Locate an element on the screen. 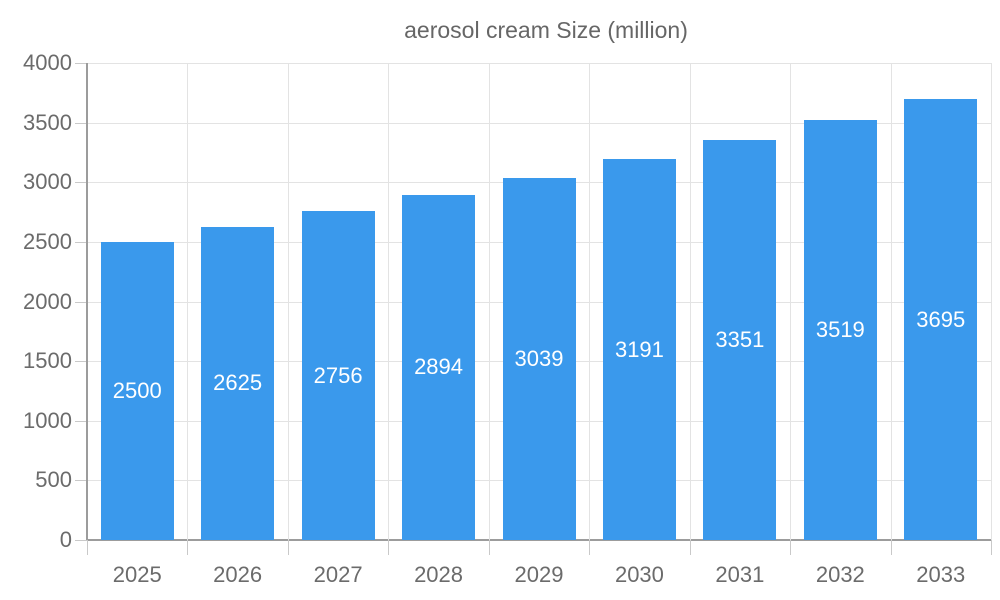 This screenshot has height=600, width=1000. bar-value-label: 3191 is located at coordinates (639, 349).